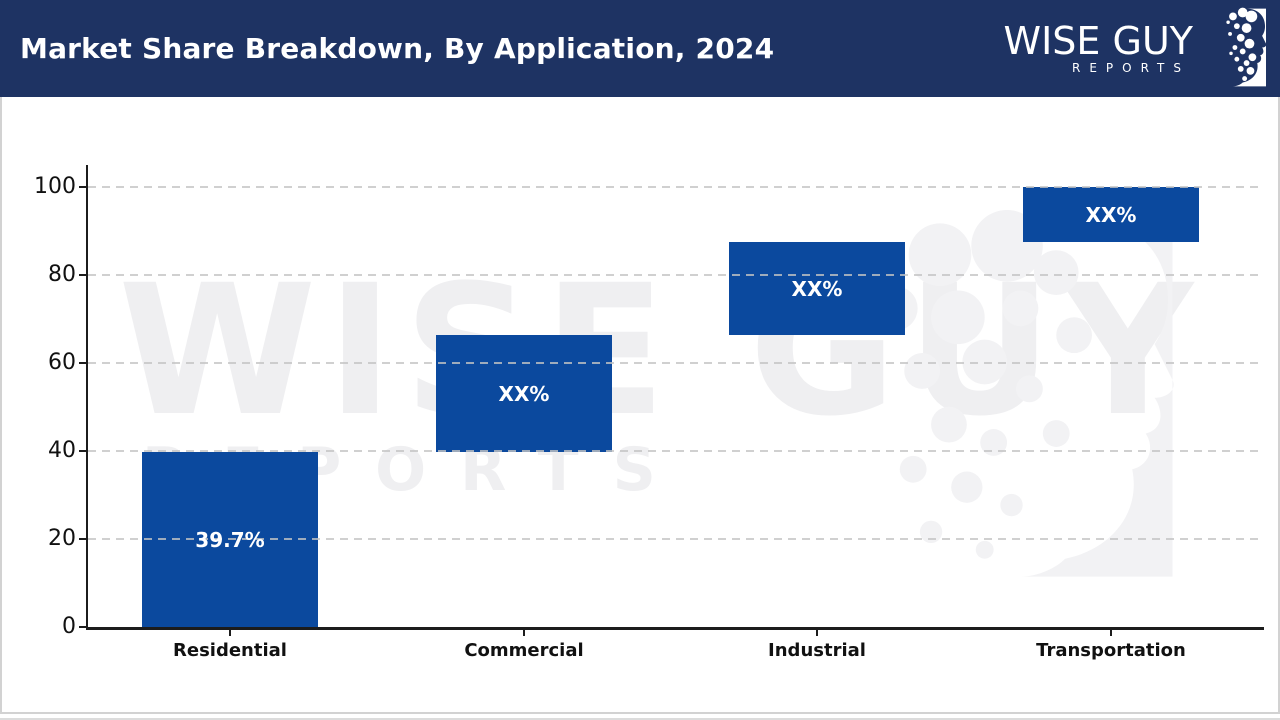 This screenshot has height=720, width=1280. Describe the element at coordinates (62, 450) in the screenshot. I see `y-tick-label-40: 40` at that location.